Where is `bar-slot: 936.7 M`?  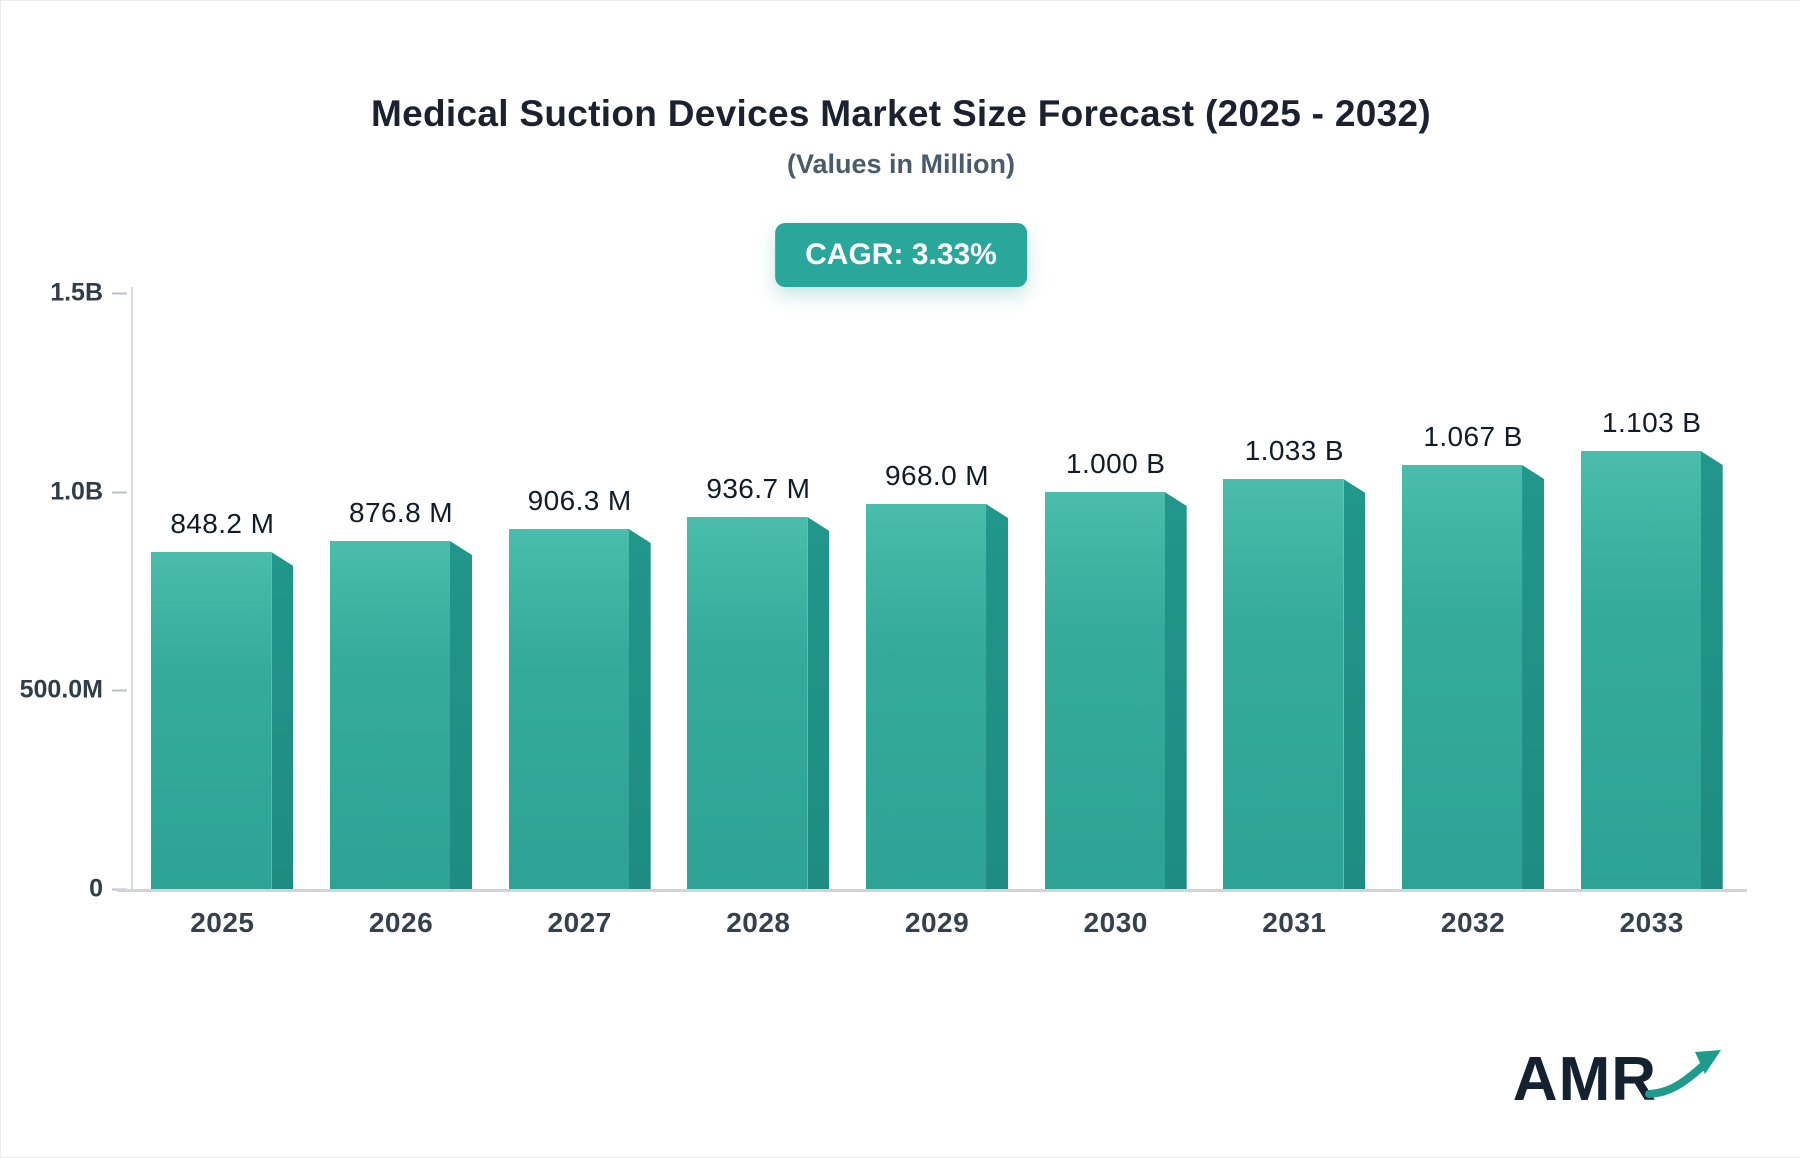 bar-slot: 936.7 M is located at coordinates (758, 591).